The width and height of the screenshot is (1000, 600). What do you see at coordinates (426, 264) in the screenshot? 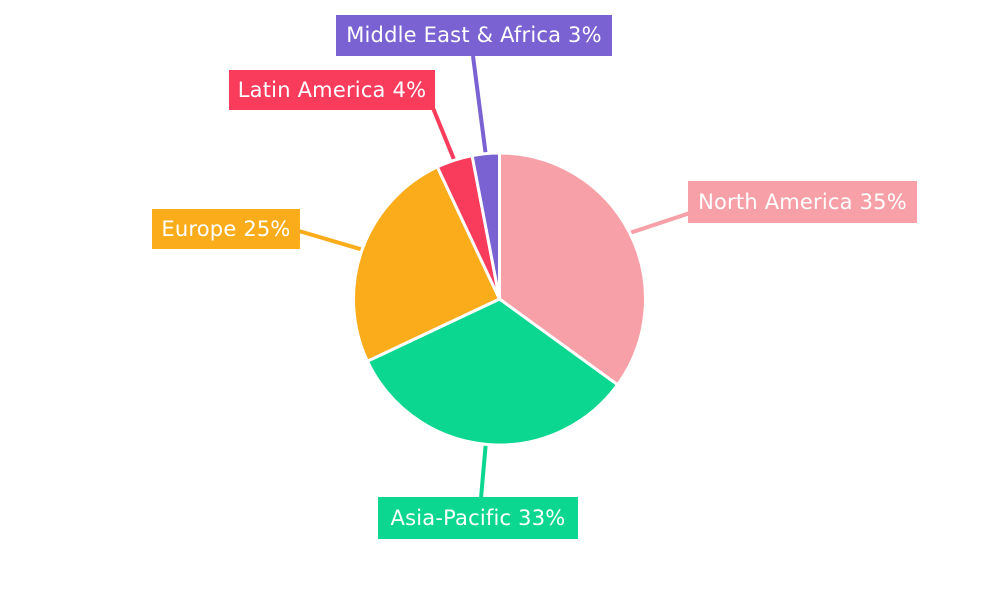
I see `pie-slice-europe` at bounding box center [426, 264].